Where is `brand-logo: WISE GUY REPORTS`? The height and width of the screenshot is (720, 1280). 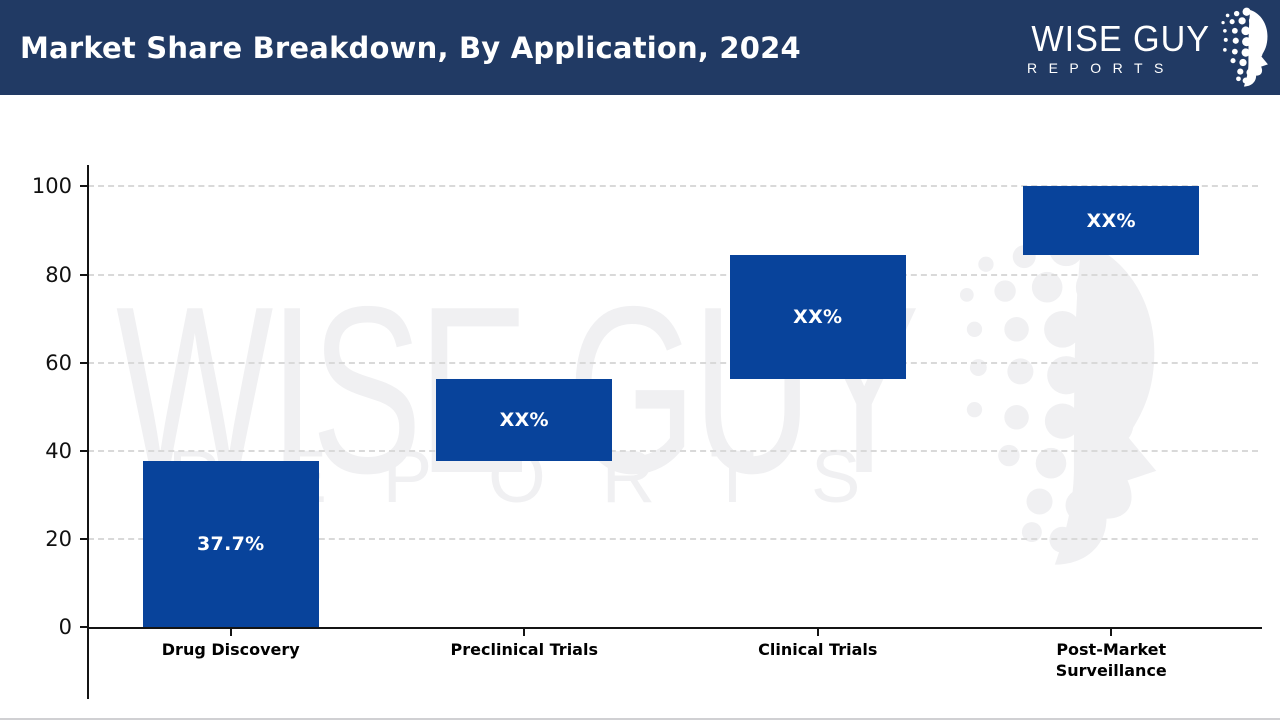 brand-logo: WISE GUY REPORTS is located at coordinates (1147, 48).